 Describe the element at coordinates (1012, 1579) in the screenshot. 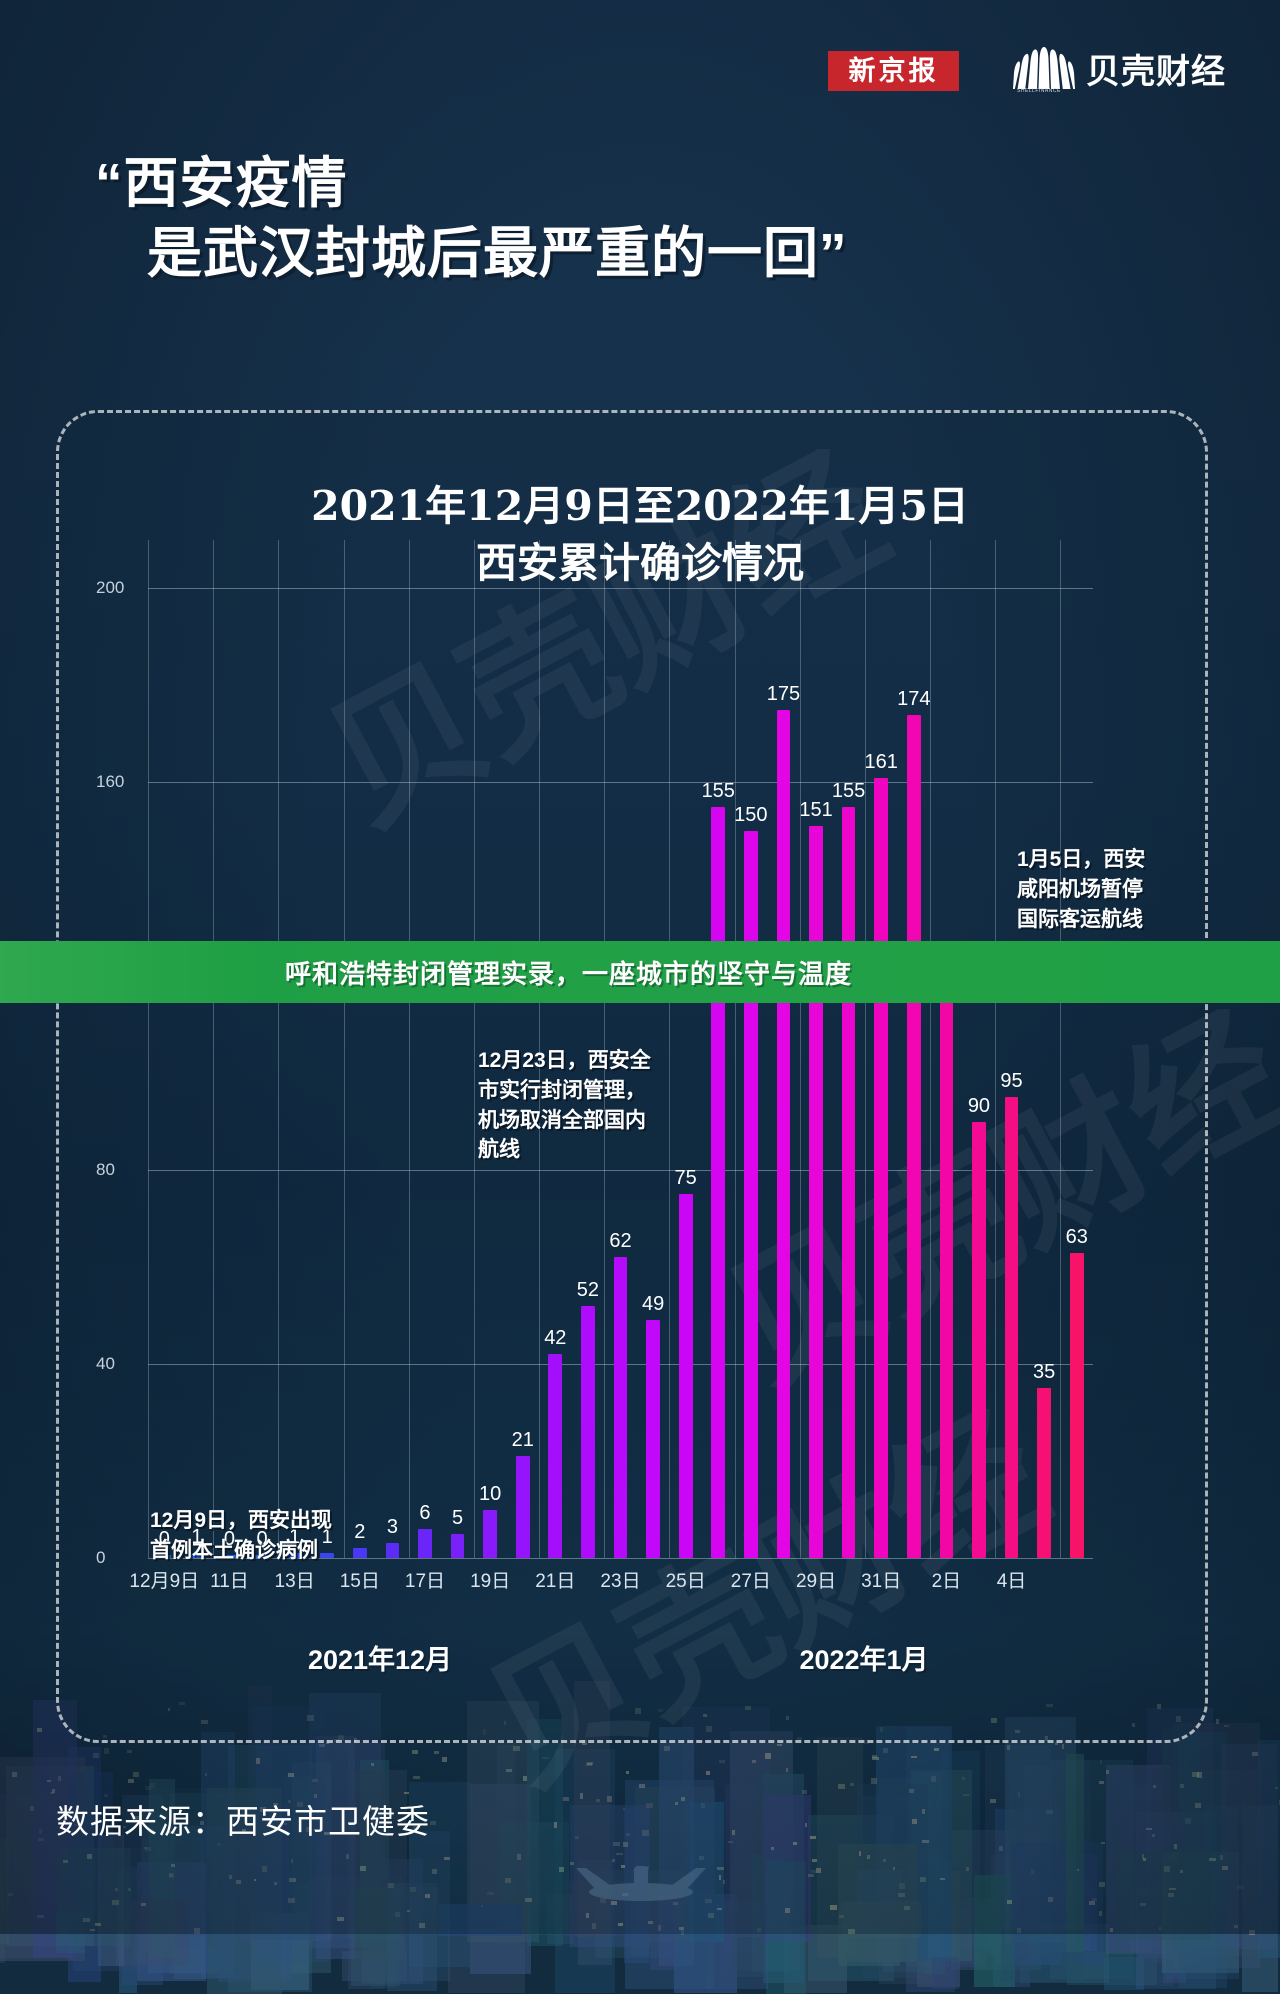

I see `x-axis-tick-label: 4日` at that location.